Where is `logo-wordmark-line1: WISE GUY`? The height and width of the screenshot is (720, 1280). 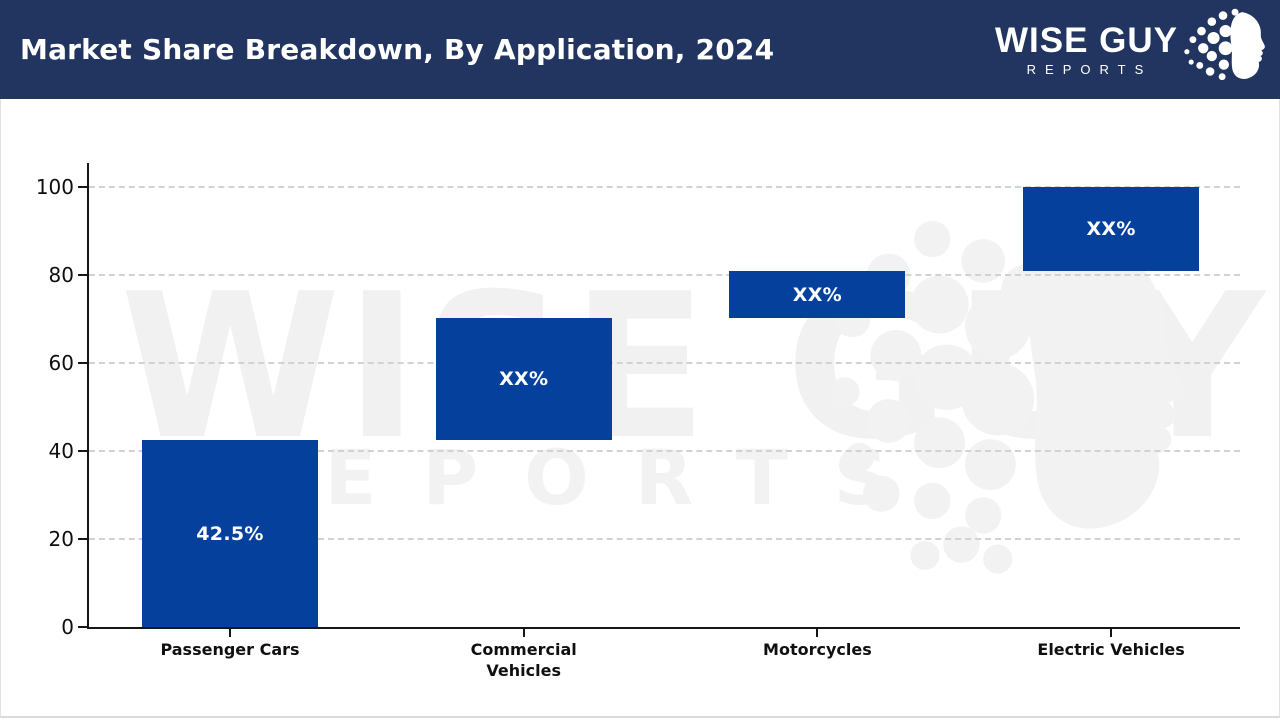 logo-wordmark-line1: WISE GUY is located at coordinates (1086, 40).